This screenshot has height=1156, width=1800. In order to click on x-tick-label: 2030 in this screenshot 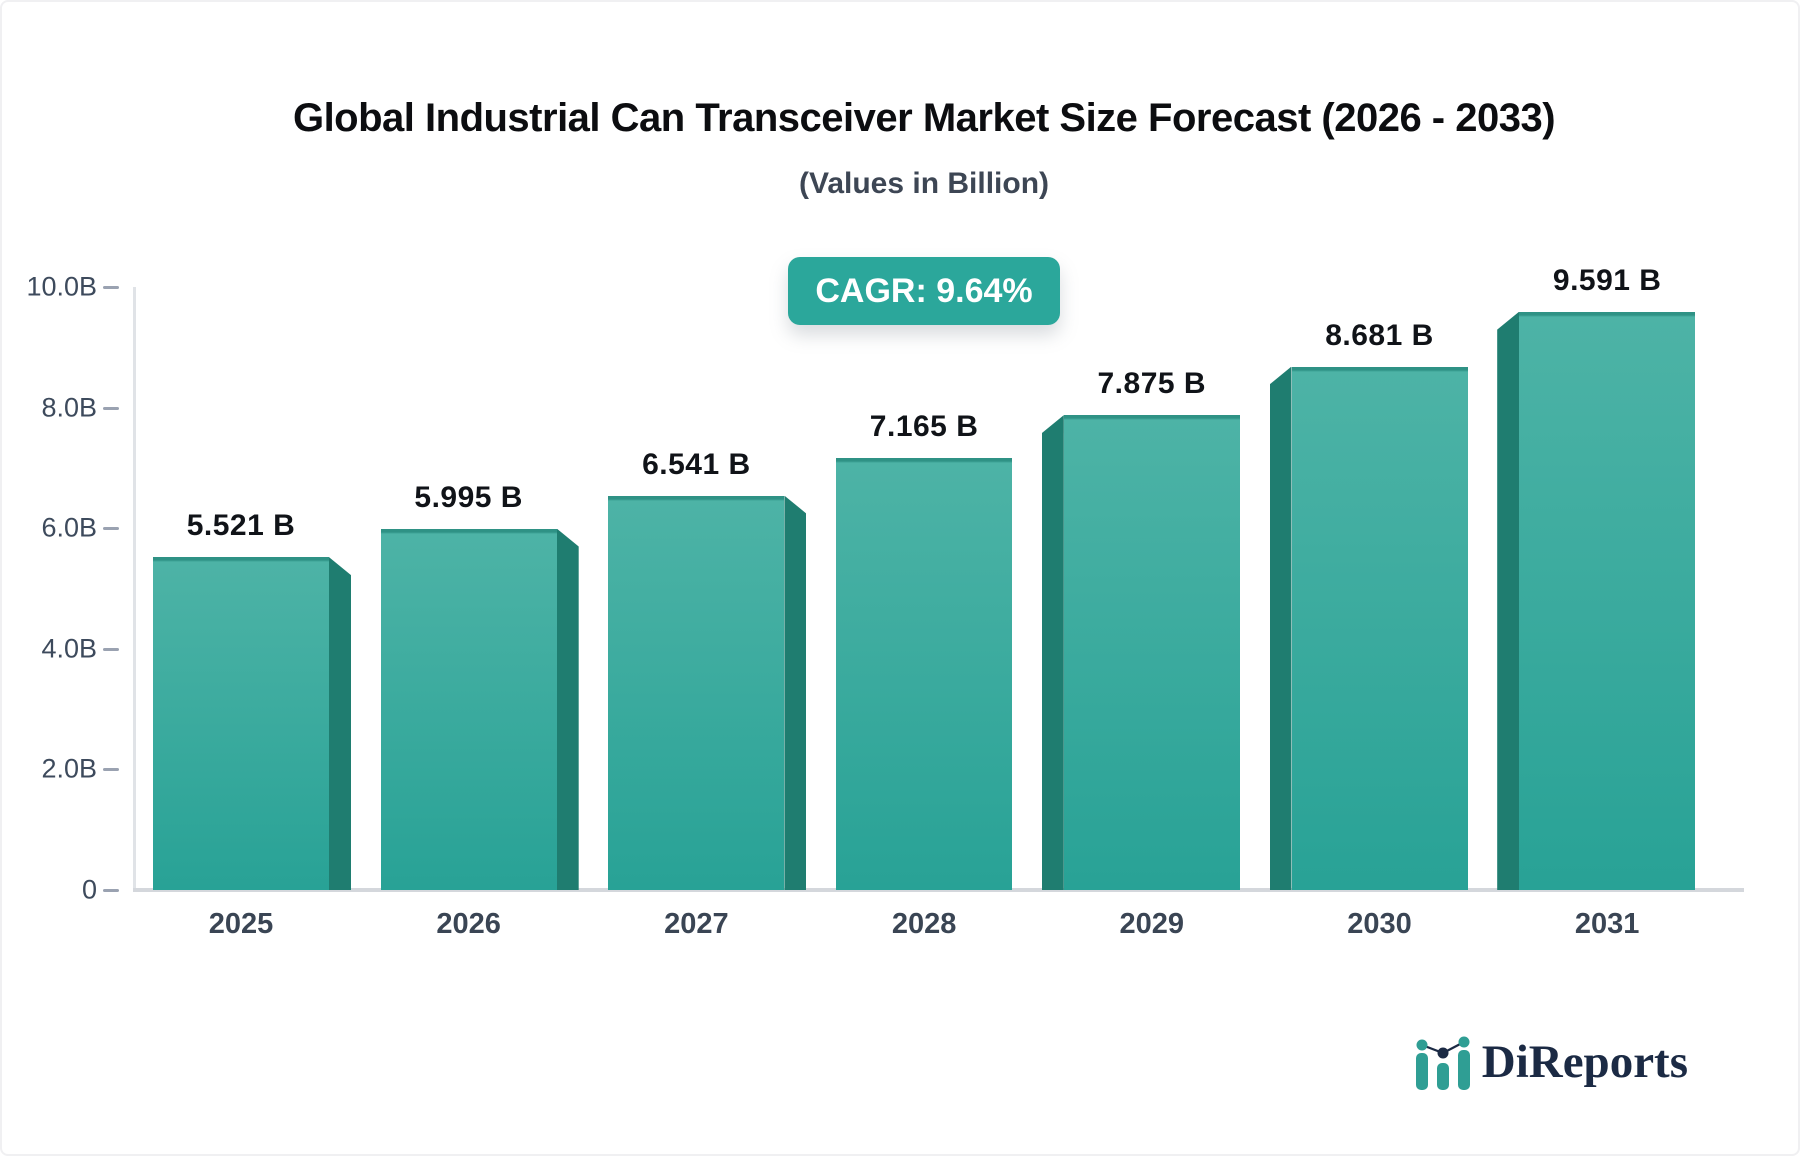, I will do `click(1379, 924)`.